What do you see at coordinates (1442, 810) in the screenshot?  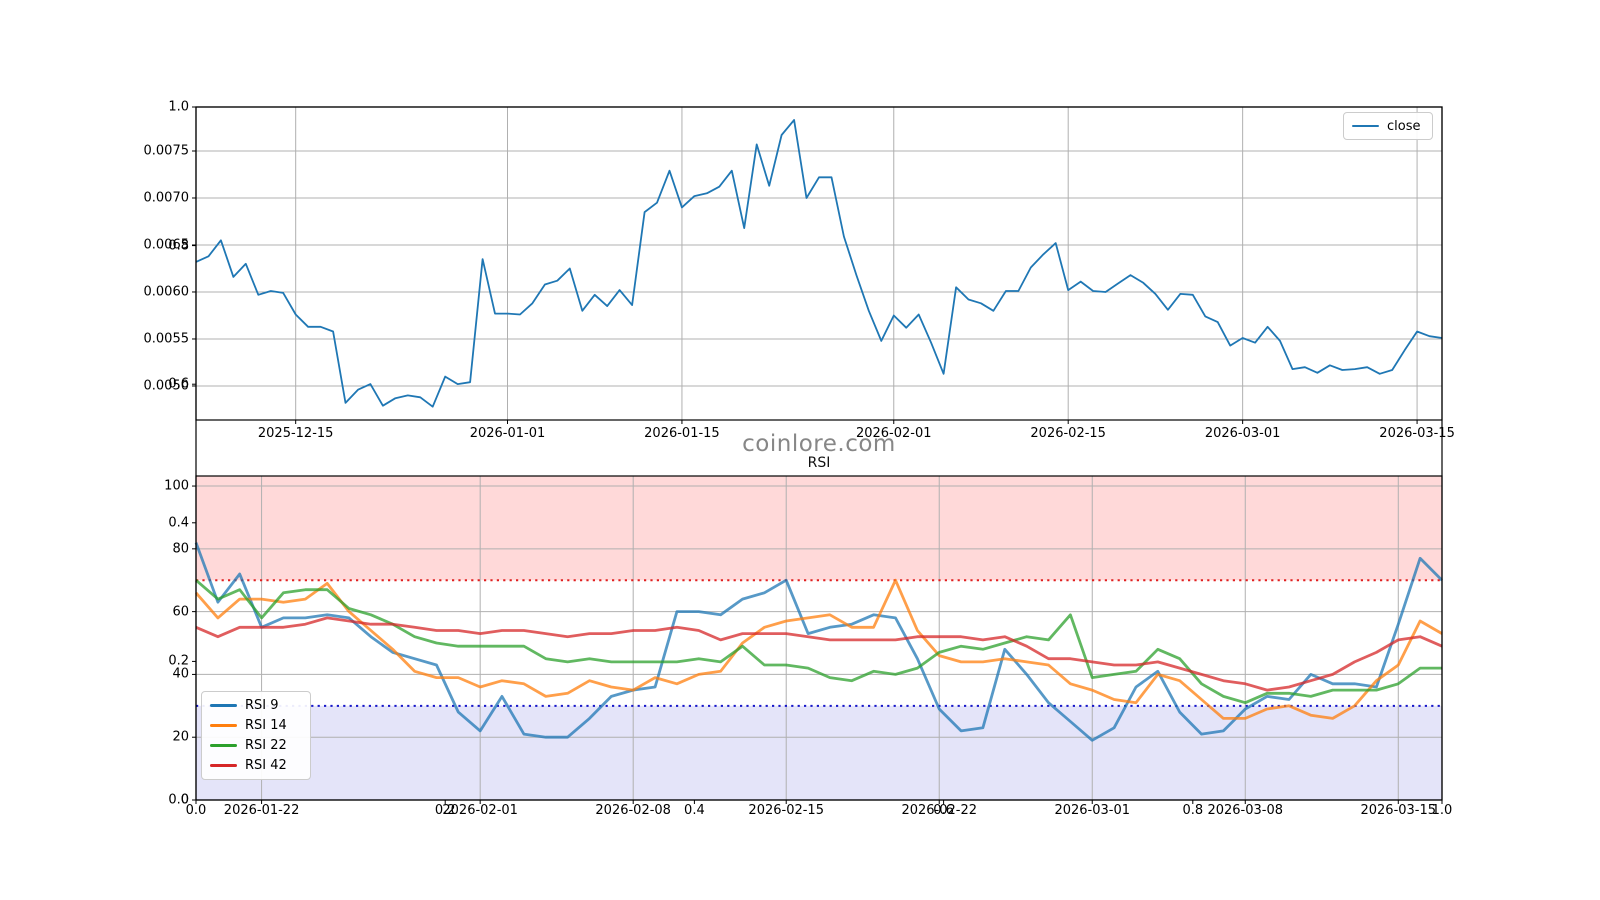 I see `overlay-axis-x-tick-label: 1.0` at bounding box center [1442, 810].